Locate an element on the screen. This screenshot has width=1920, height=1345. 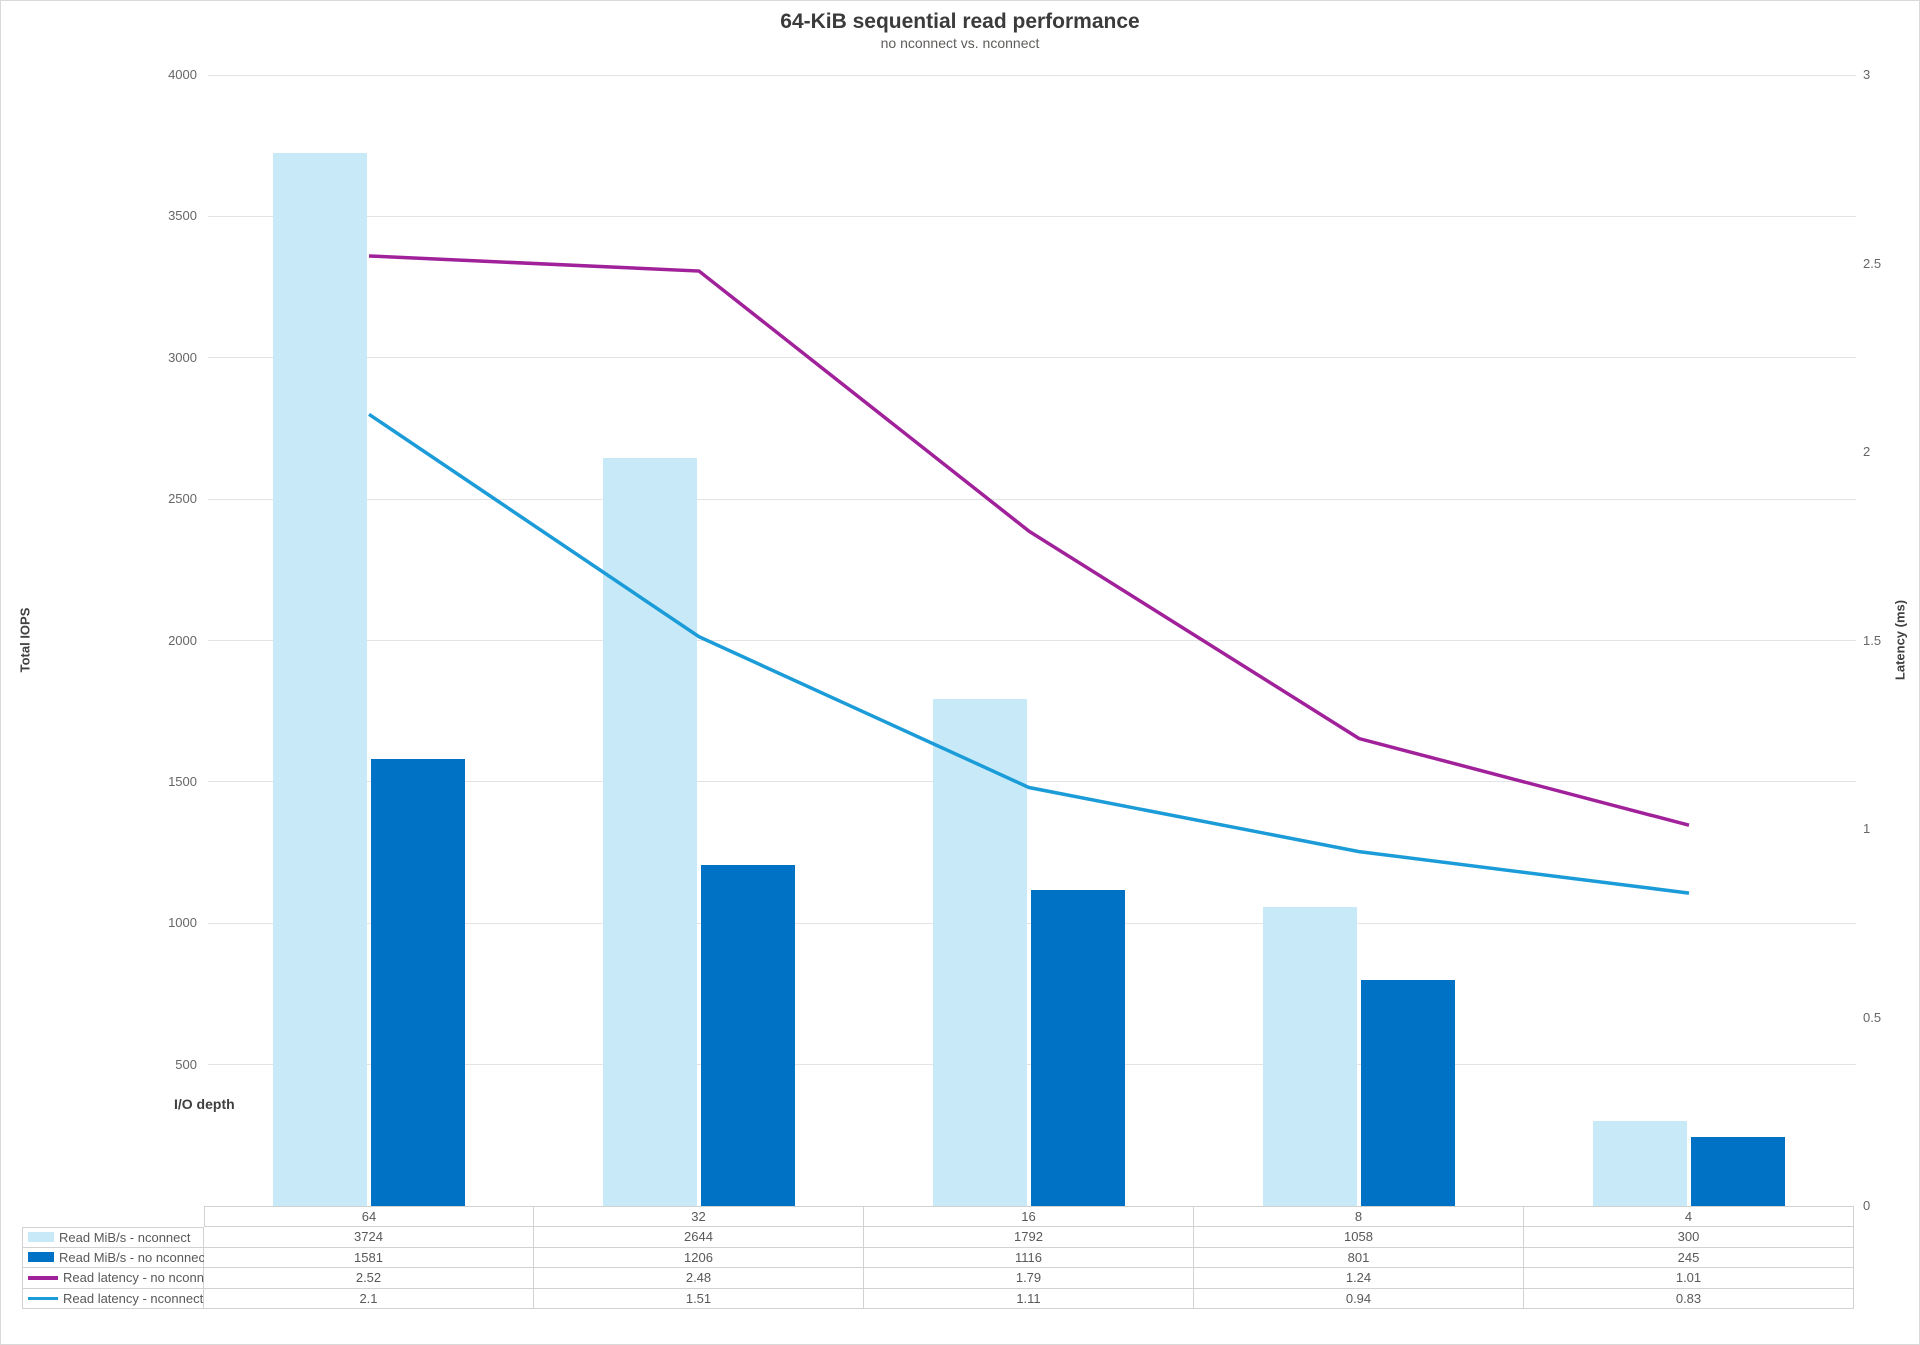
right-axis-tick-label: 2 is located at coordinates (1867, 451).